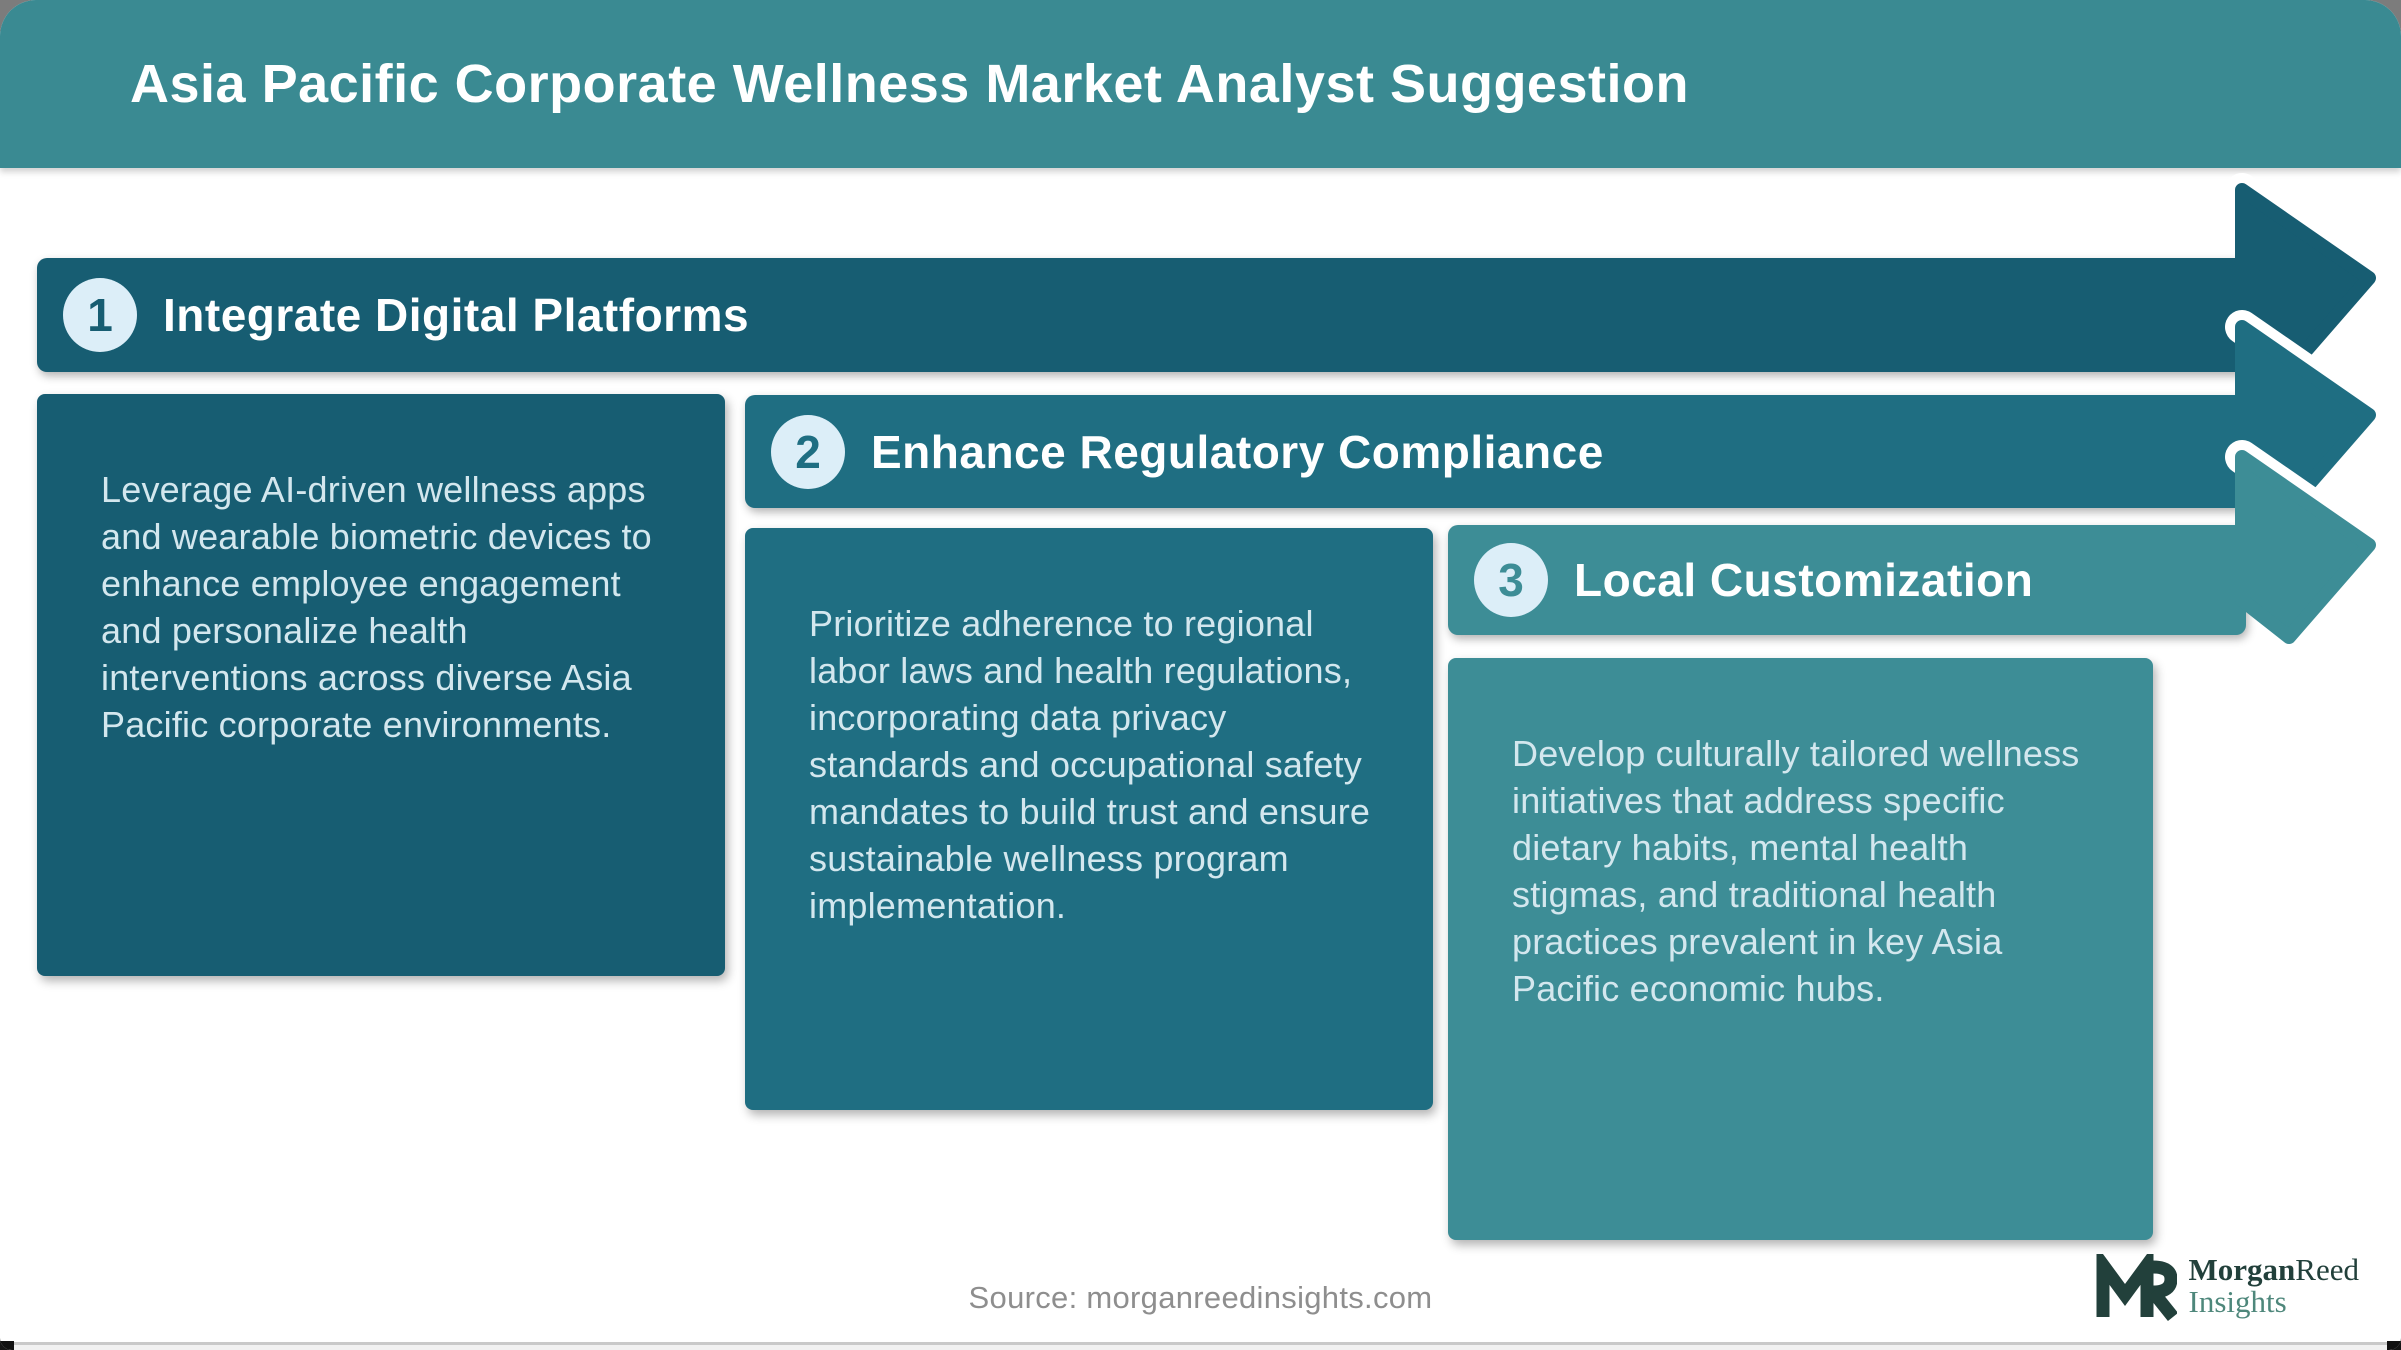  What do you see at coordinates (1237, 451) in the screenshot?
I see `step2-title: Enhance Regulatory Compliance` at bounding box center [1237, 451].